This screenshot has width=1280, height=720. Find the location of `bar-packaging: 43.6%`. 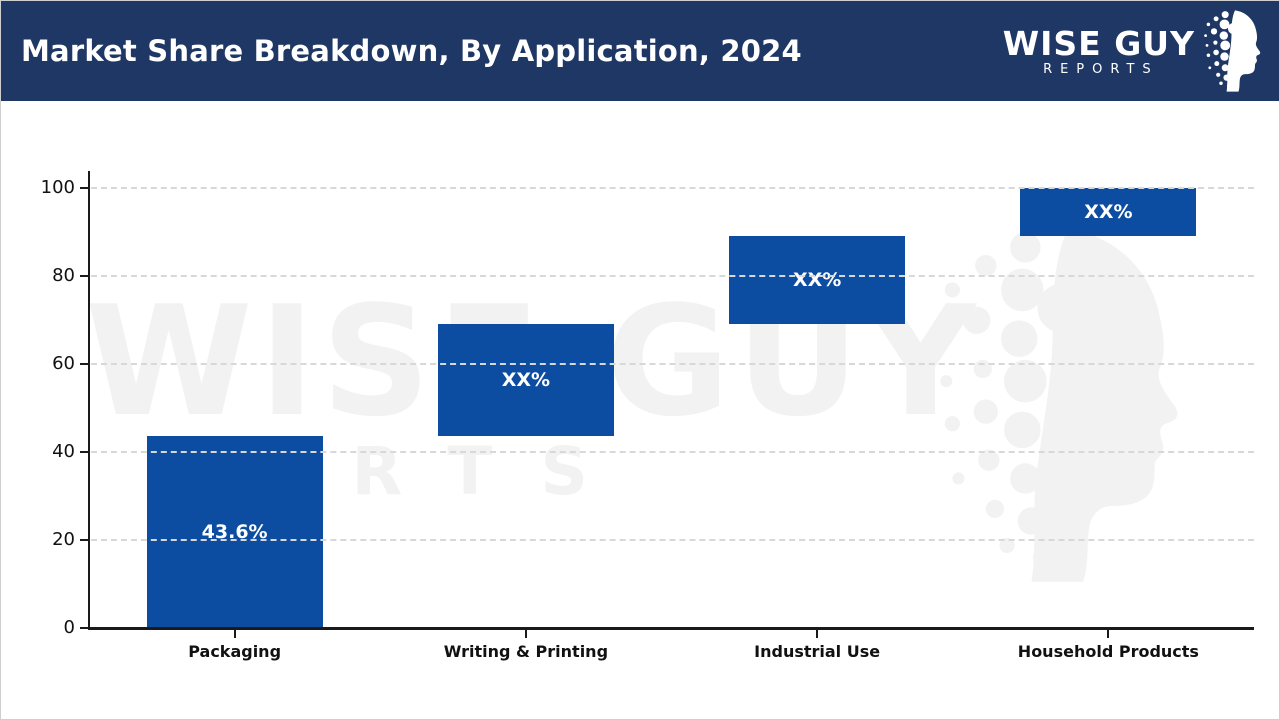

bar-packaging: 43.6% is located at coordinates (234, 532).